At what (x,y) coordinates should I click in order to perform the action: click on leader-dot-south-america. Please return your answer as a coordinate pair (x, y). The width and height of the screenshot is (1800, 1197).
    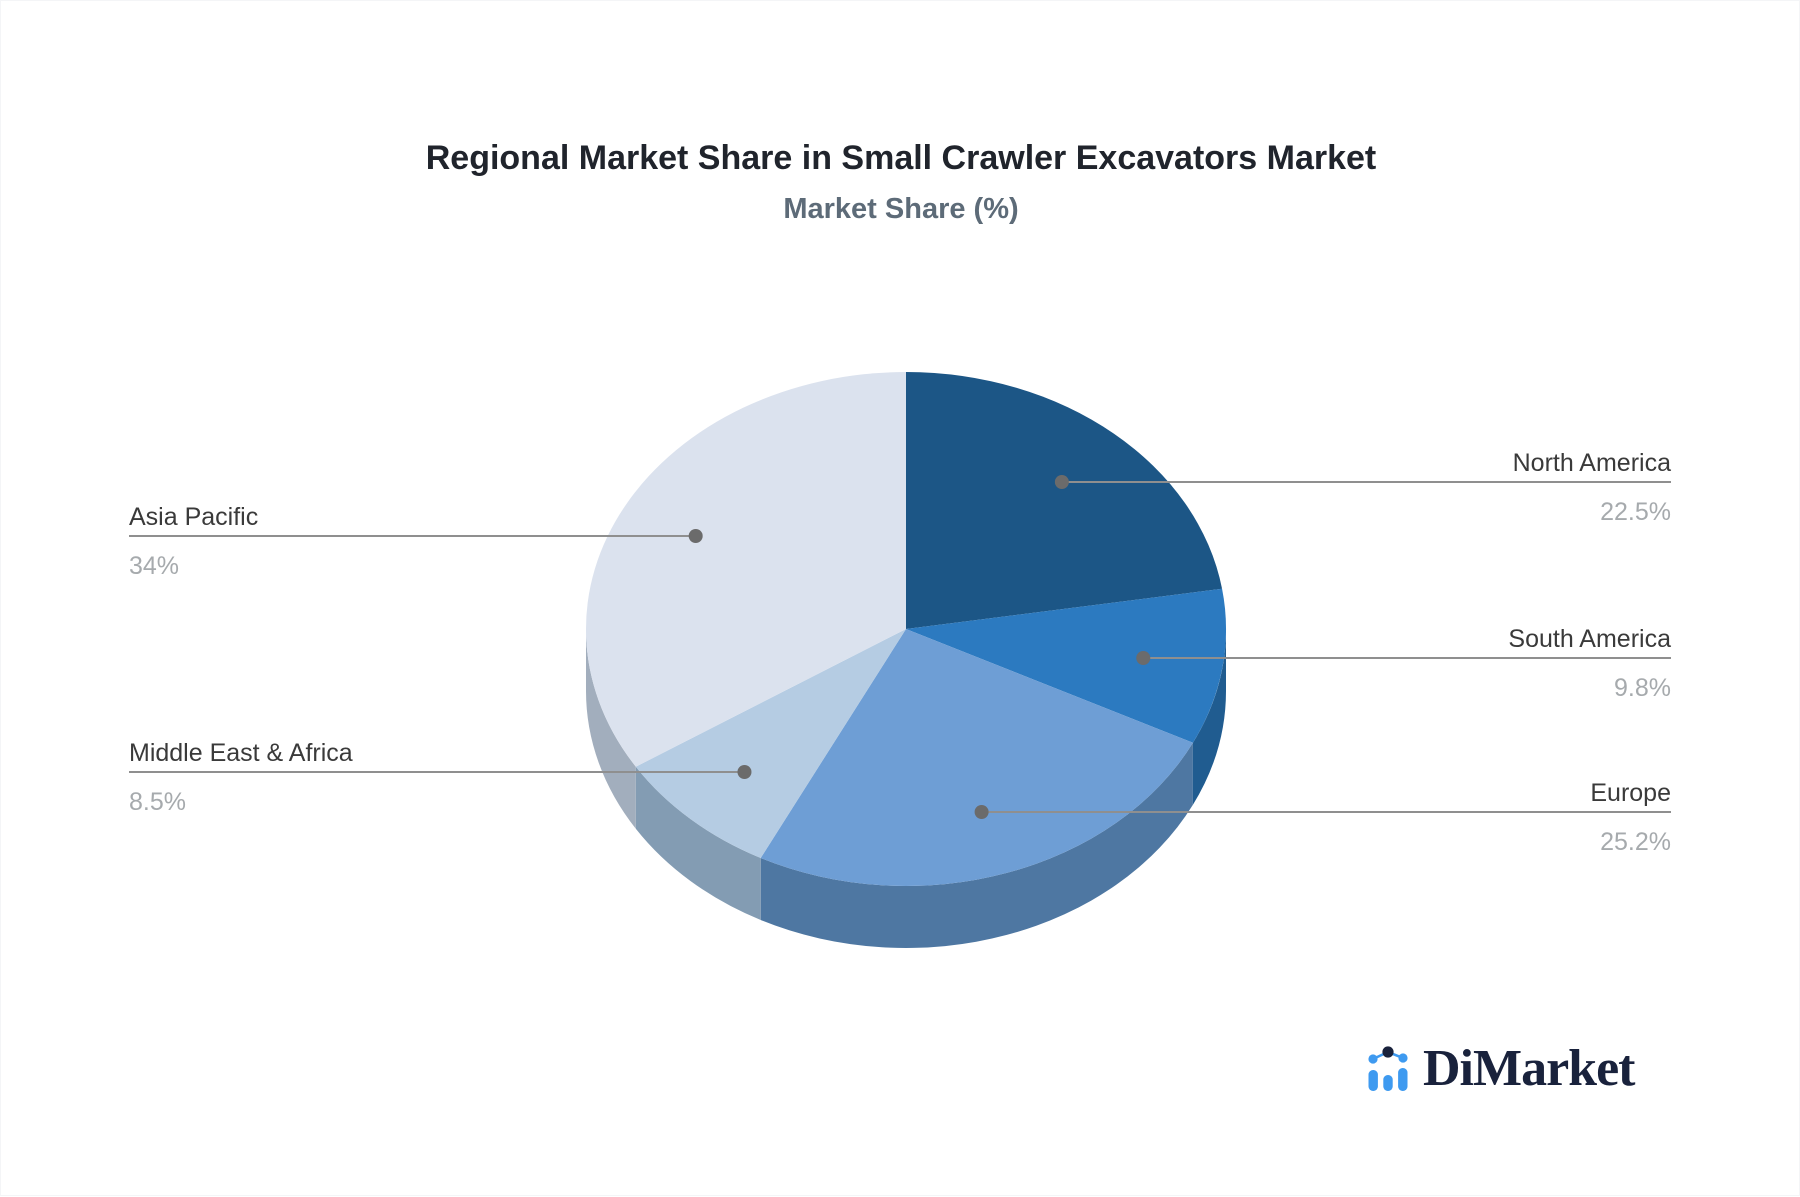
    Looking at the image, I should click on (1143, 658).